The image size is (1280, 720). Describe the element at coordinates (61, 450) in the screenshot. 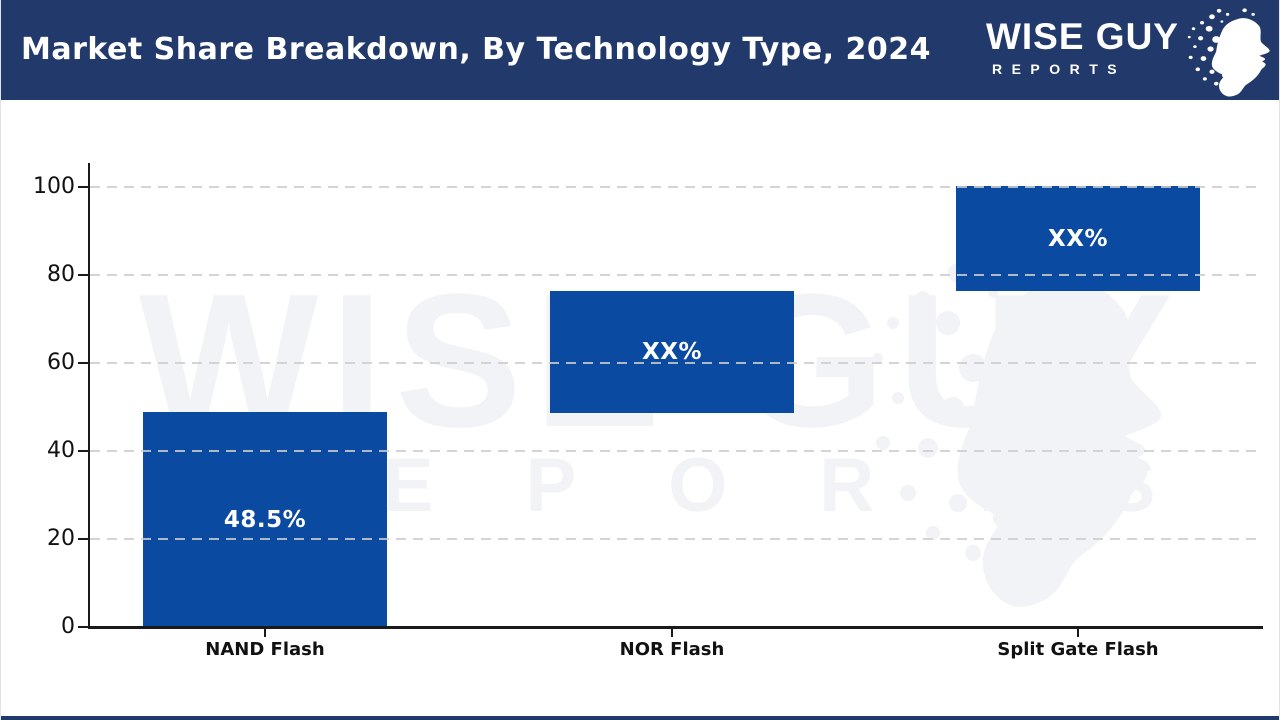

I see `y-tick-label: 40` at that location.